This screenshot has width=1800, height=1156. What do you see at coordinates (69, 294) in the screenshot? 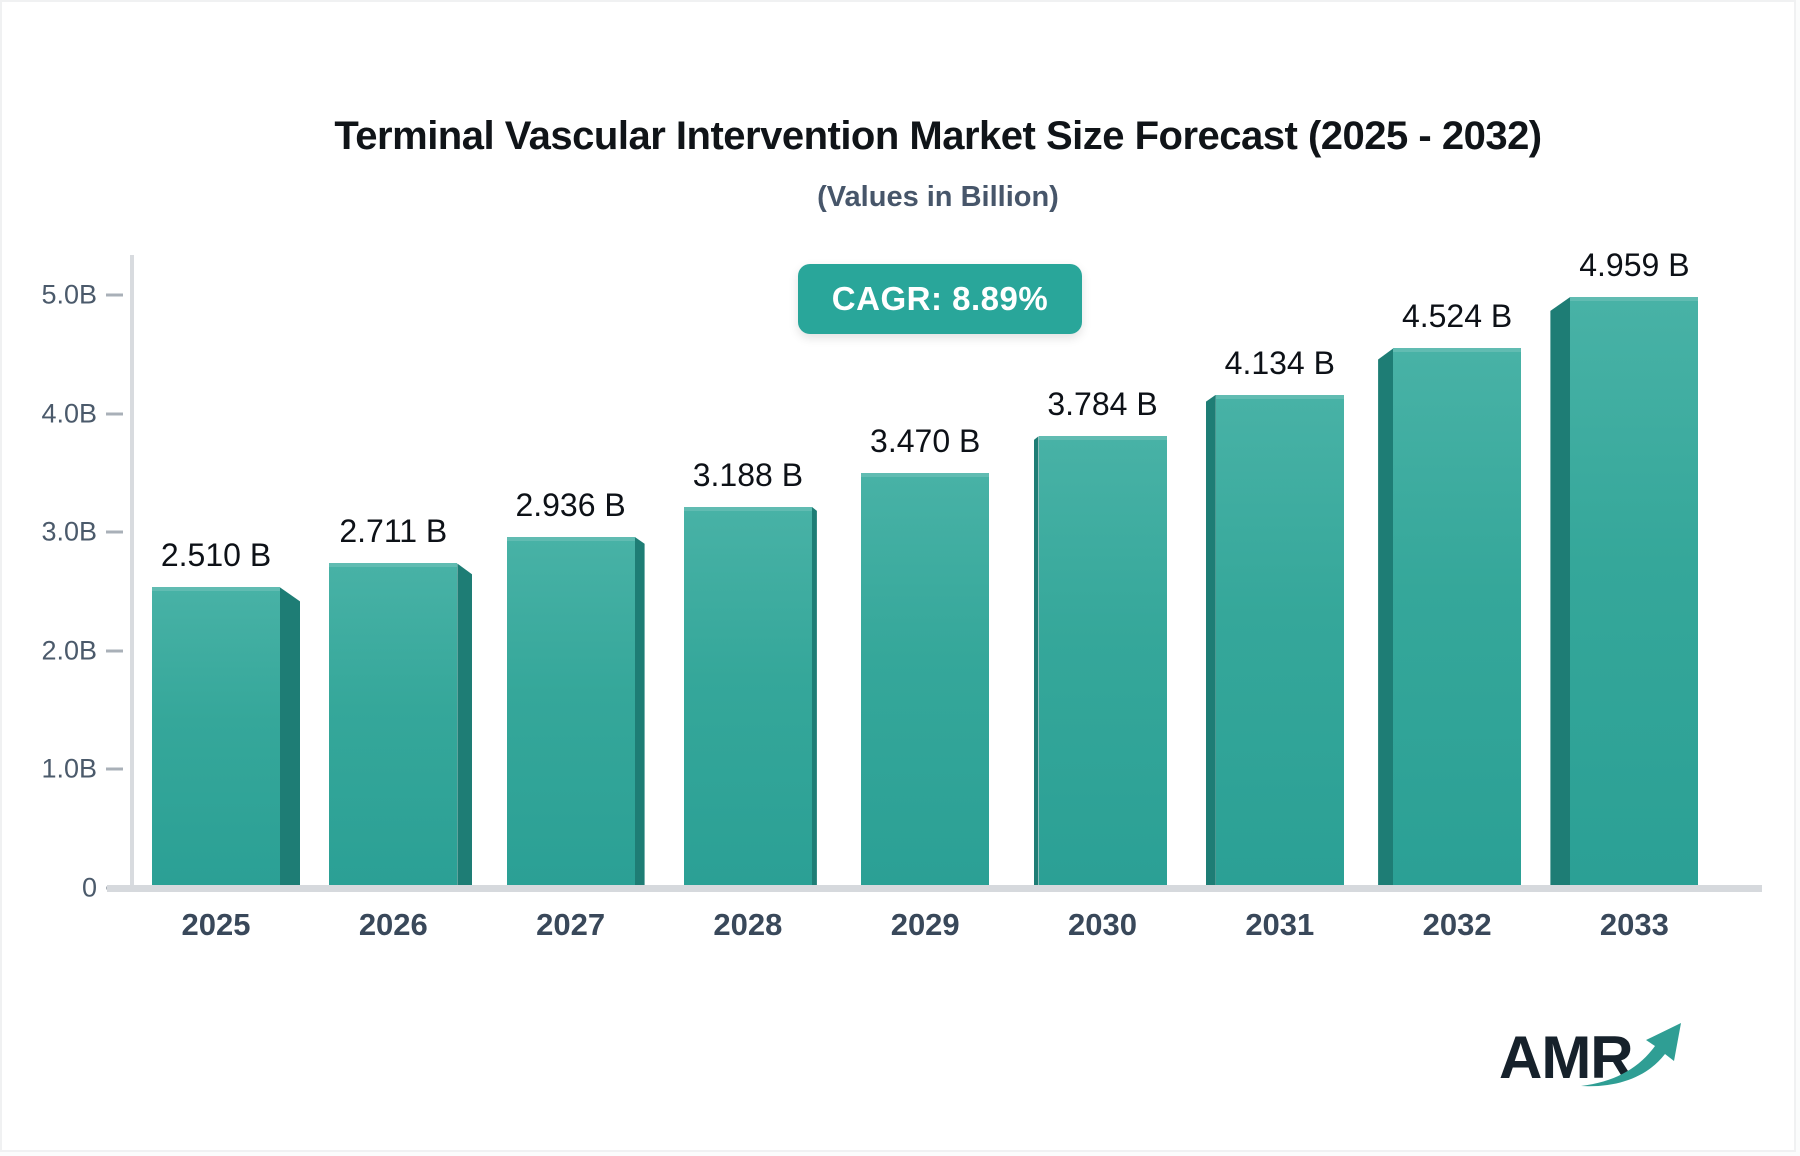
I see `y-tick-label: 5.0B` at bounding box center [69, 294].